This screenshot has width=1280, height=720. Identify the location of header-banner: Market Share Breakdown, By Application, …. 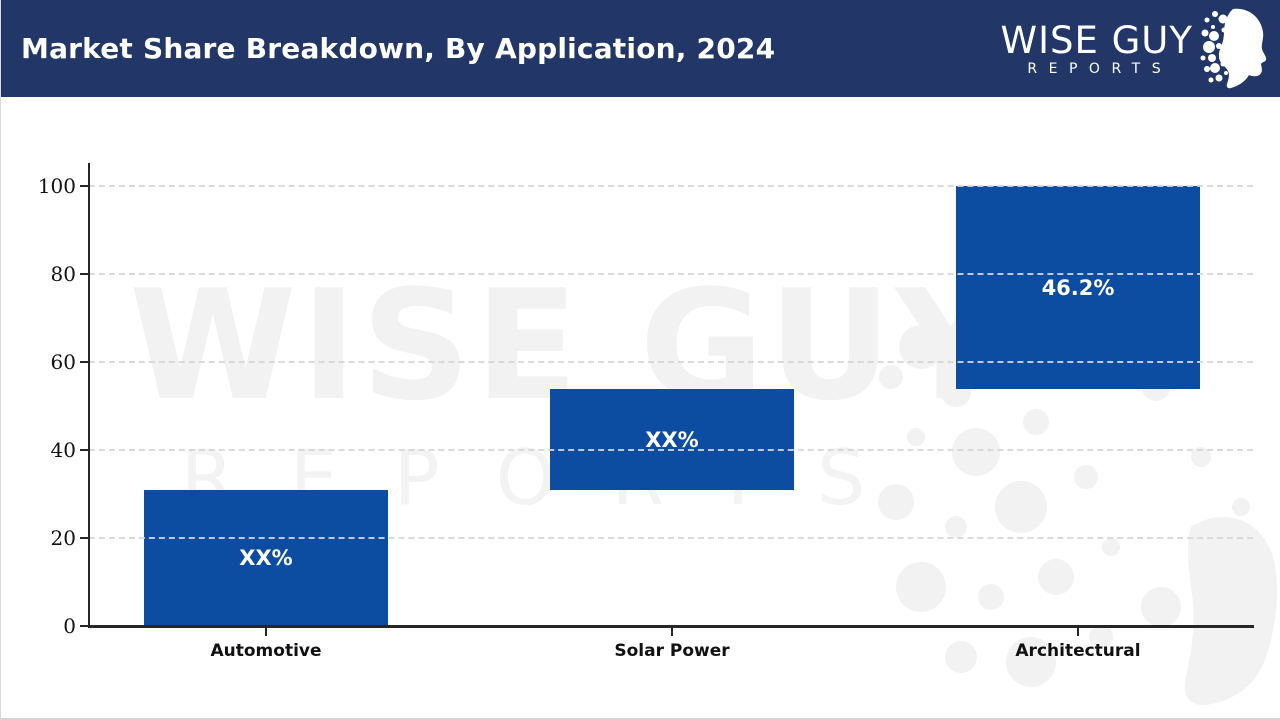
(640, 48).